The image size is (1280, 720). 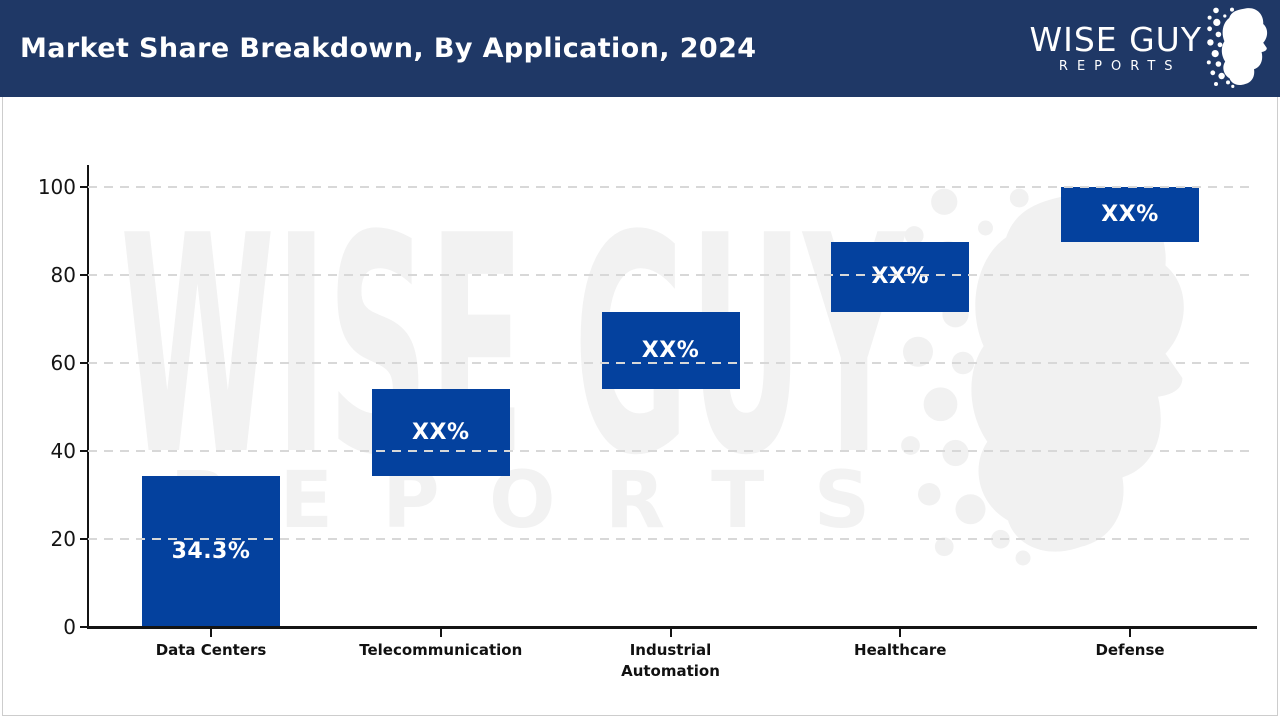 I want to click on x-tick-industrial-automation, so click(x=670, y=633).